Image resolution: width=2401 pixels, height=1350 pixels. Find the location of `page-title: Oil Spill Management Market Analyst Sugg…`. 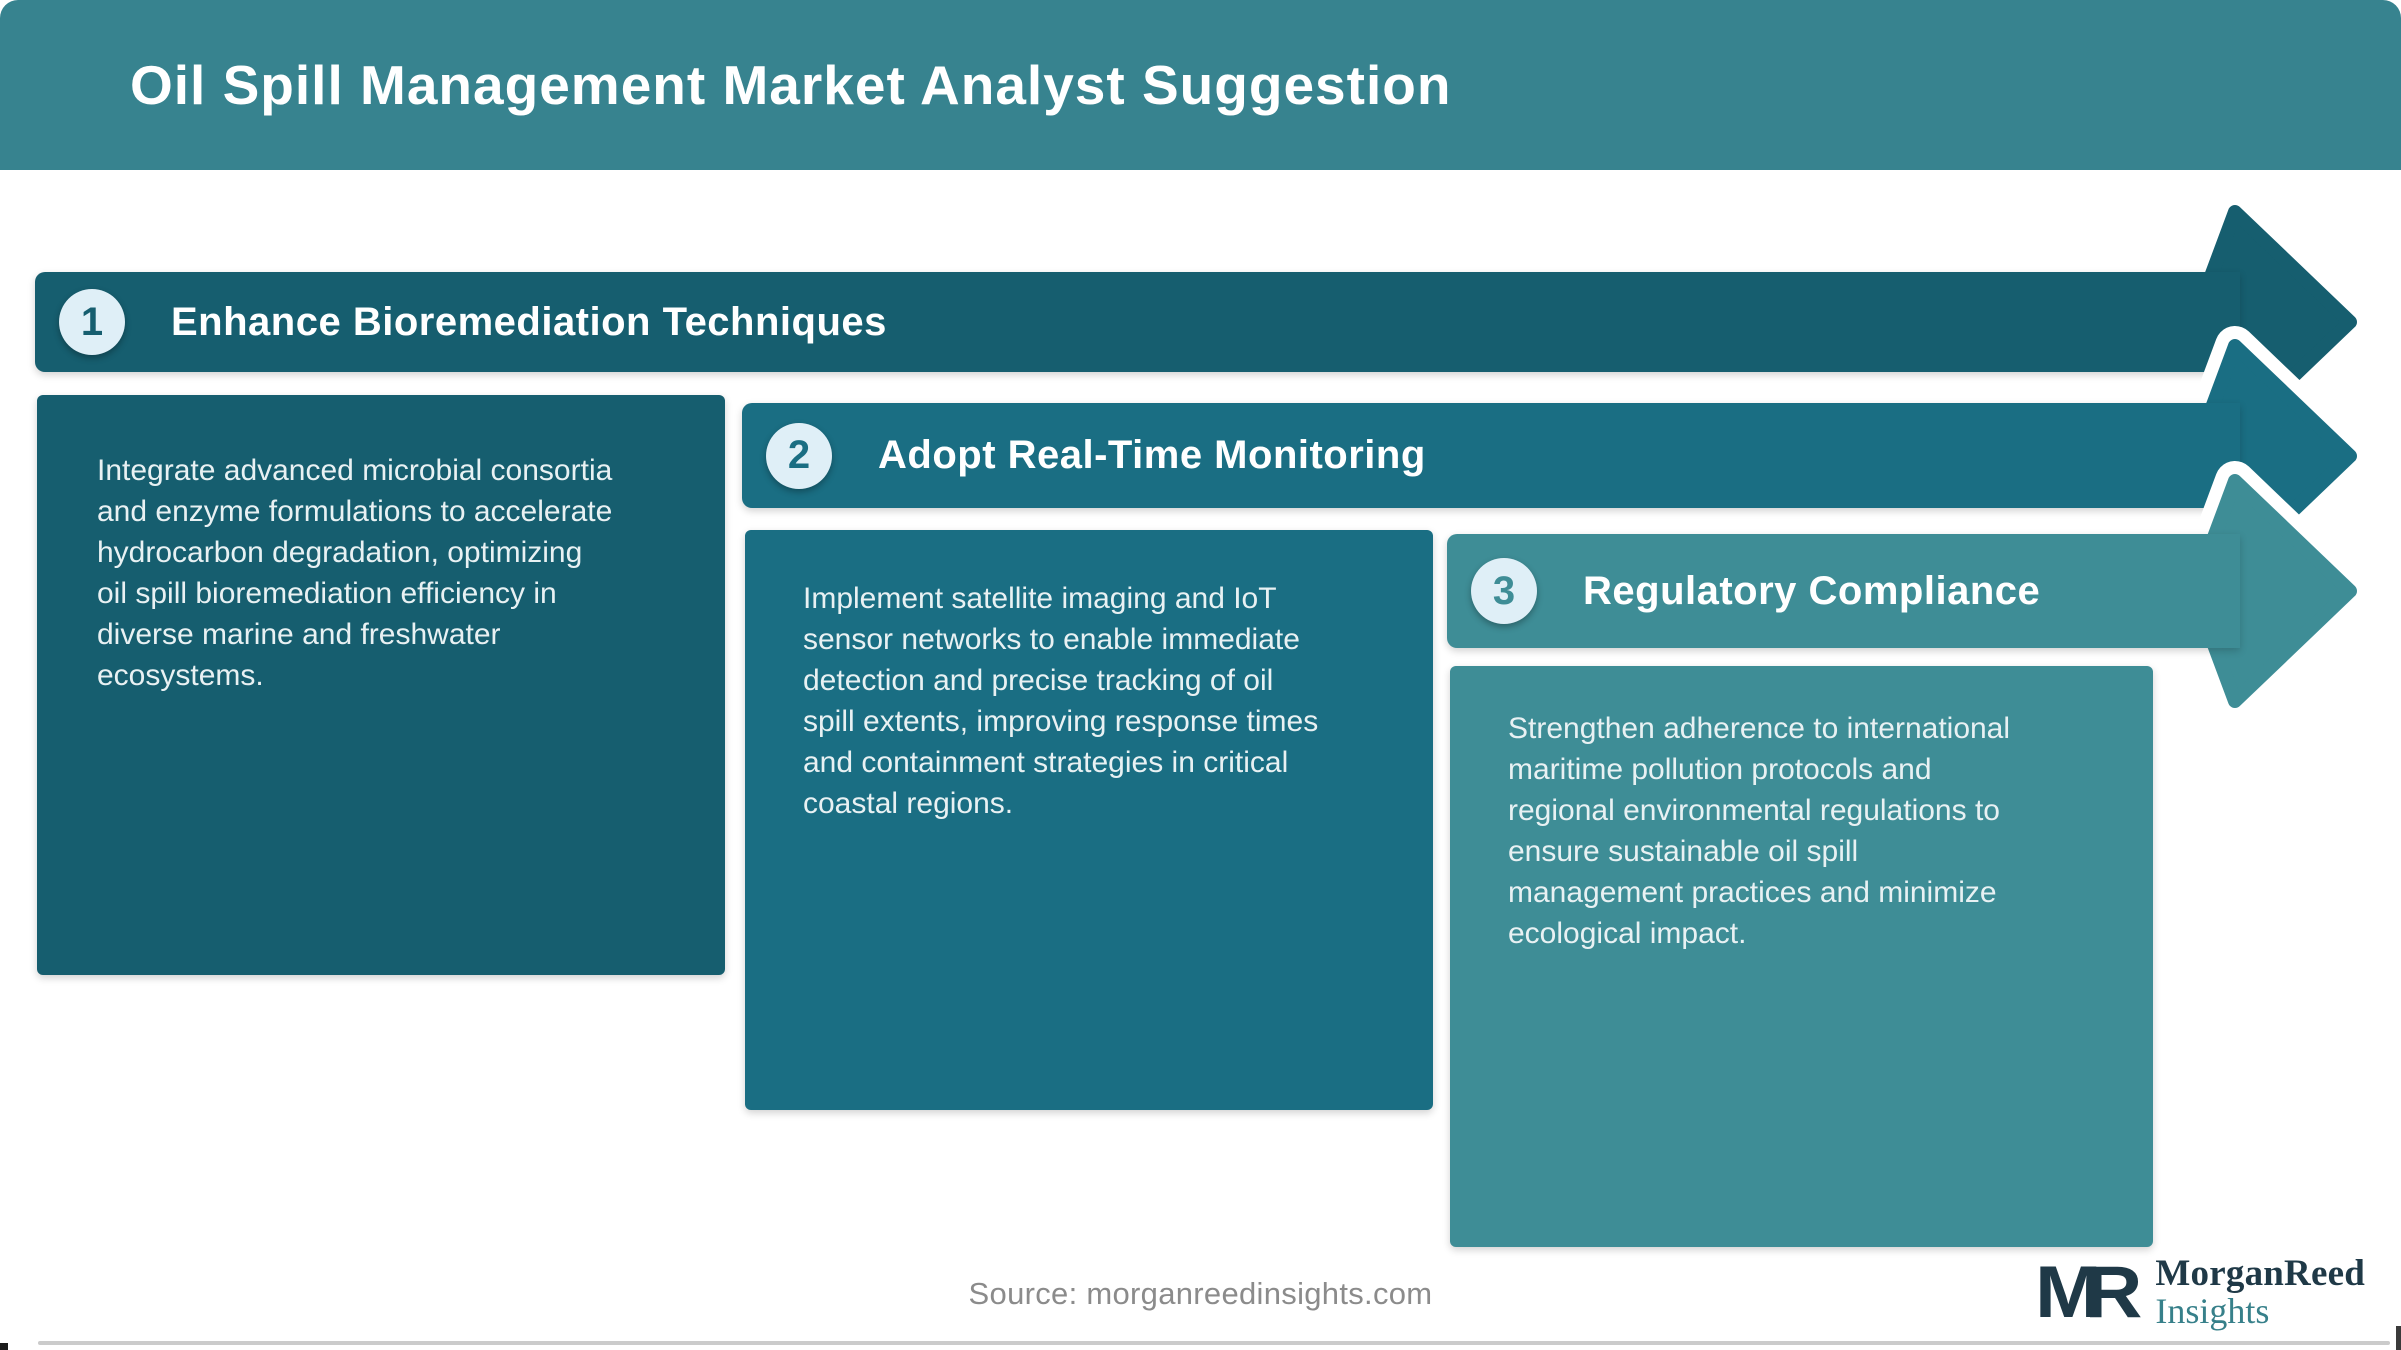

page-title: Oil Spill Management Market Analyst Sugg… is located at coordinates (791, 85).